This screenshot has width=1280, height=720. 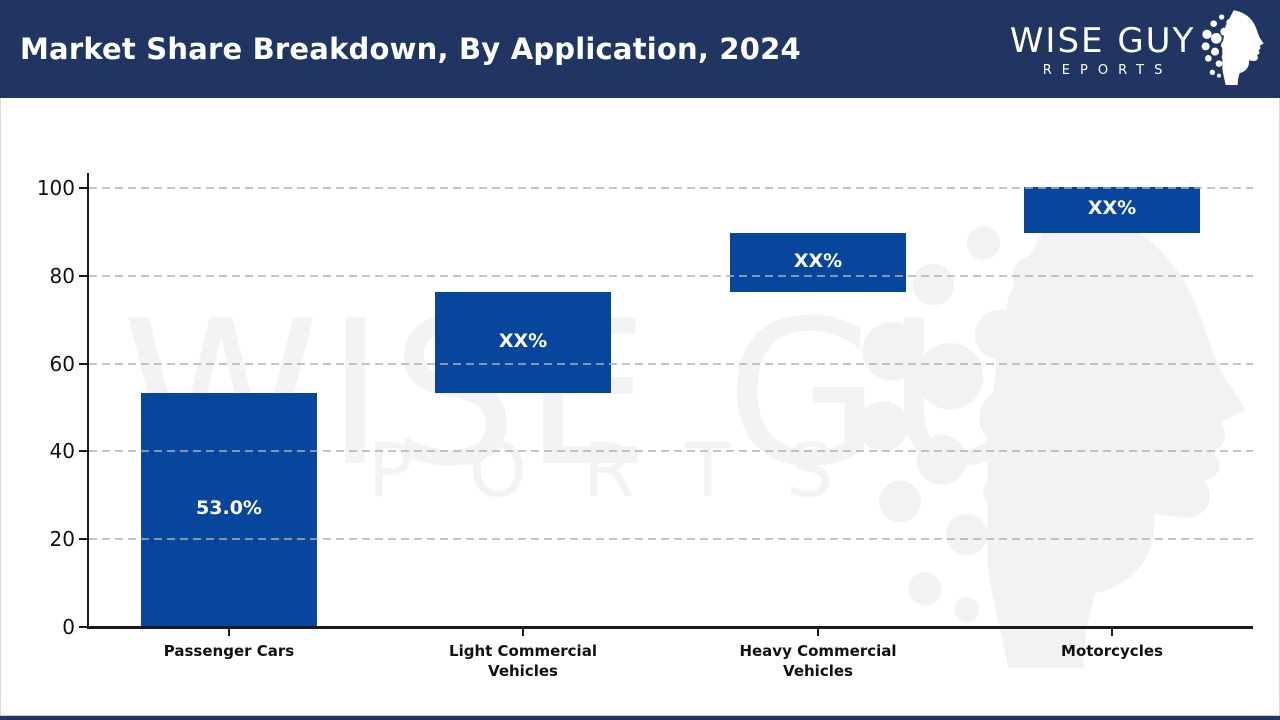 What do you see at coordinates (818, 661) in the screenshot?
I see `x-axis-label-heavy-commercial-vehicles: Heavy Commercial Vehicles` at bounding box center [818, 661].